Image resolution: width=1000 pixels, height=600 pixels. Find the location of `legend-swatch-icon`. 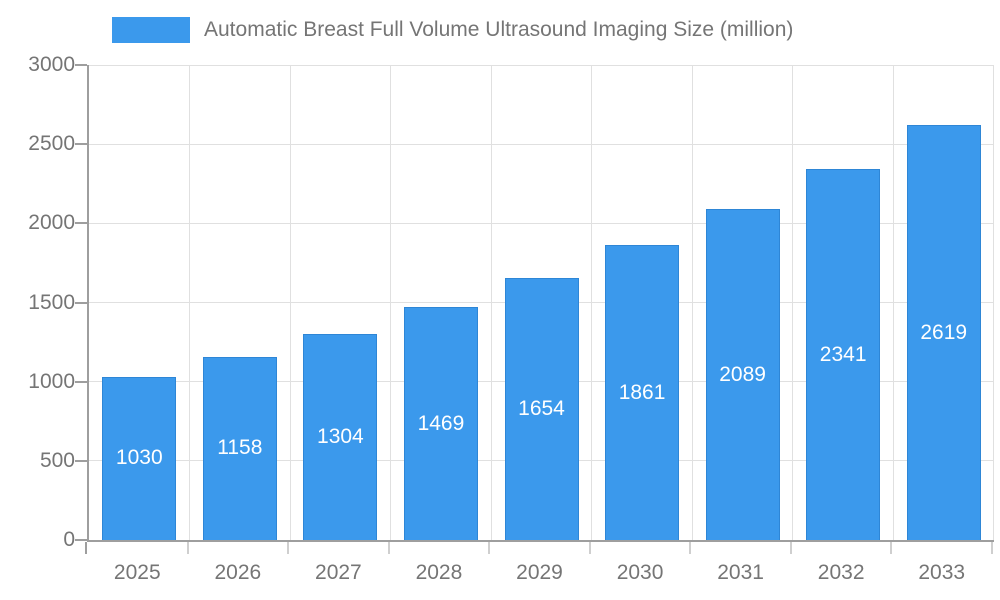

legend-swatch-icon is located at coordinates (151, 30).